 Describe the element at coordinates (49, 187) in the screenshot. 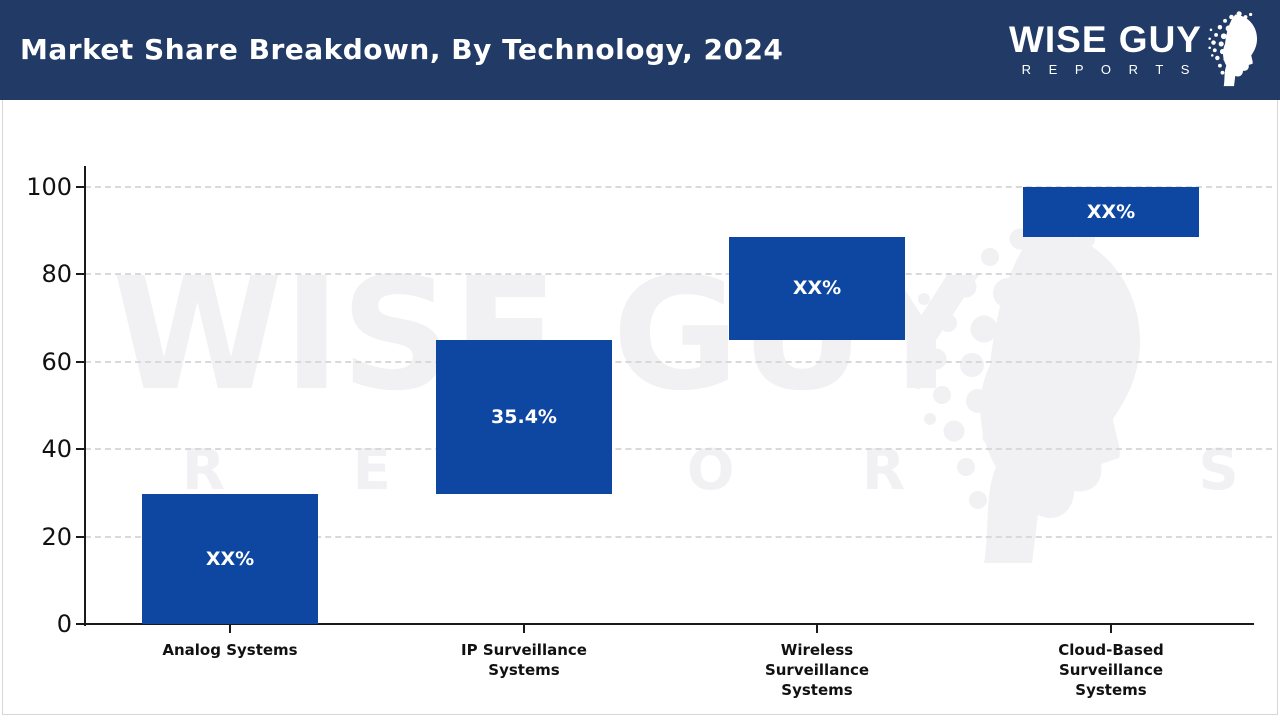

I see `y-axis-tick-label-100: 100` at that location.